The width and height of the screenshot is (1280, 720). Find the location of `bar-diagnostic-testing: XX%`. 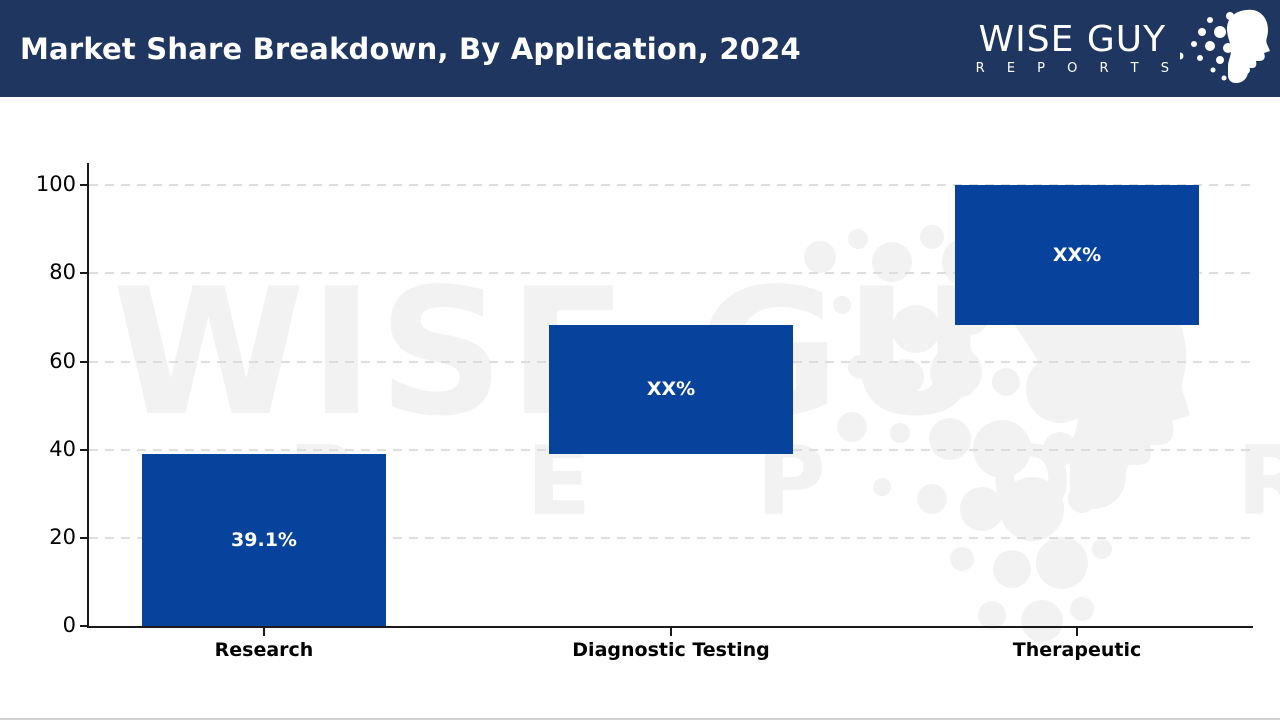

bar-diagnostic-testing: XX% is located at coordinates (671, 389).